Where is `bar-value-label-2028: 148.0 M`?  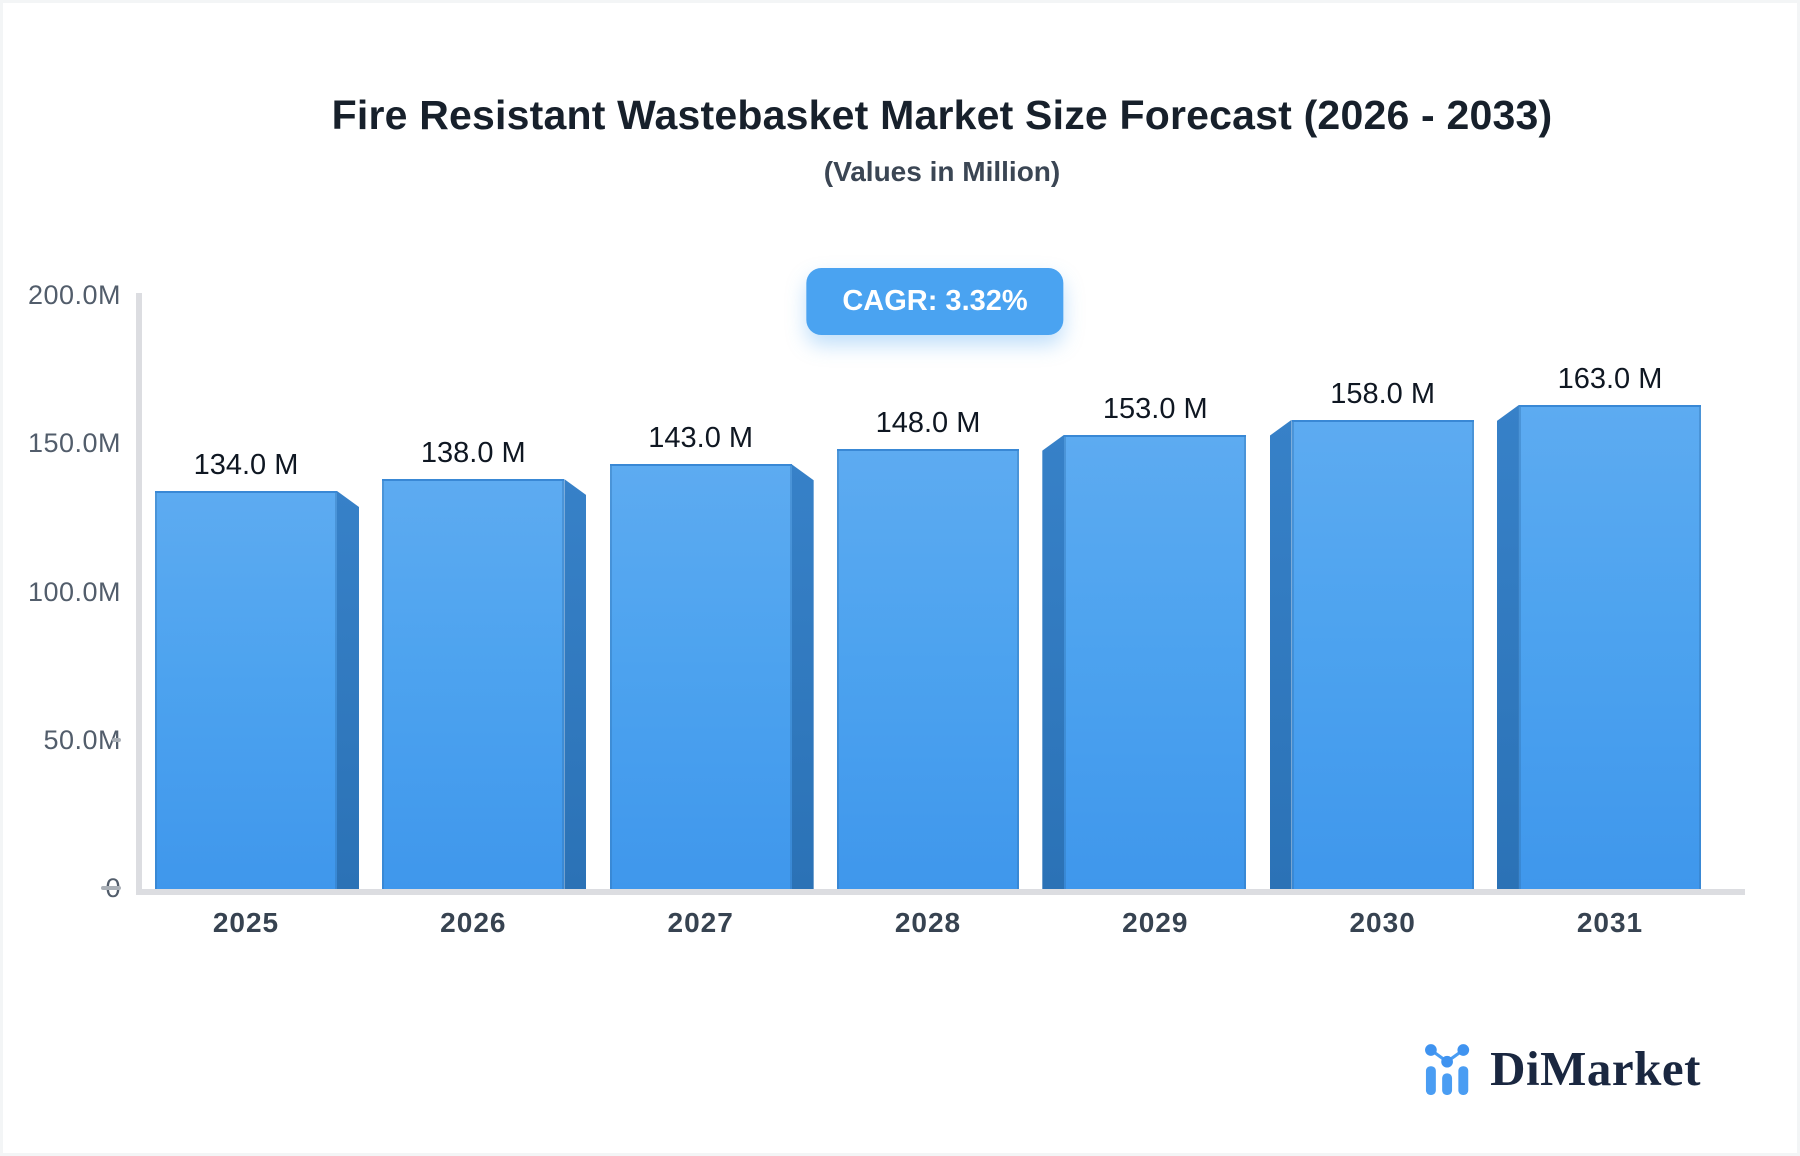
bar-value-label-2028: 148.0 M is located at coordinates (928, 423).